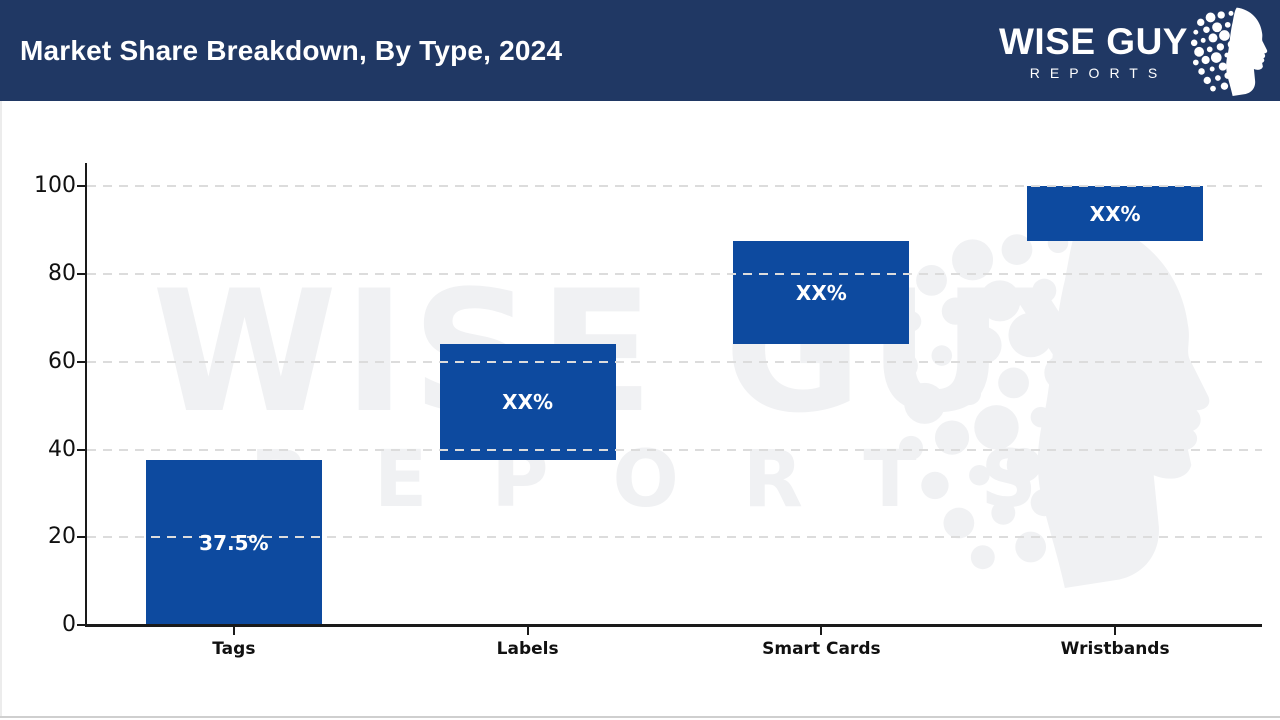 This screenshot has width=1280, height=720. What do you see at coordinates (86, 395) in the screenshot?
I see `y-axis-spine` at bounding box center [86, 395].